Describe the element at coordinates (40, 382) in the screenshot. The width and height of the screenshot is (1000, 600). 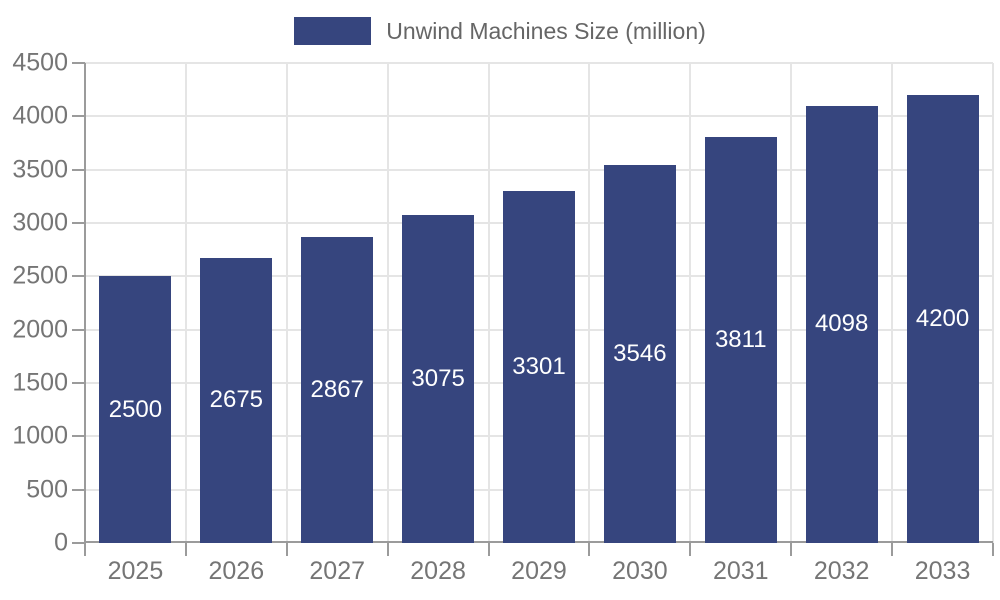
I see `y-axis-label: 1500` at that location.